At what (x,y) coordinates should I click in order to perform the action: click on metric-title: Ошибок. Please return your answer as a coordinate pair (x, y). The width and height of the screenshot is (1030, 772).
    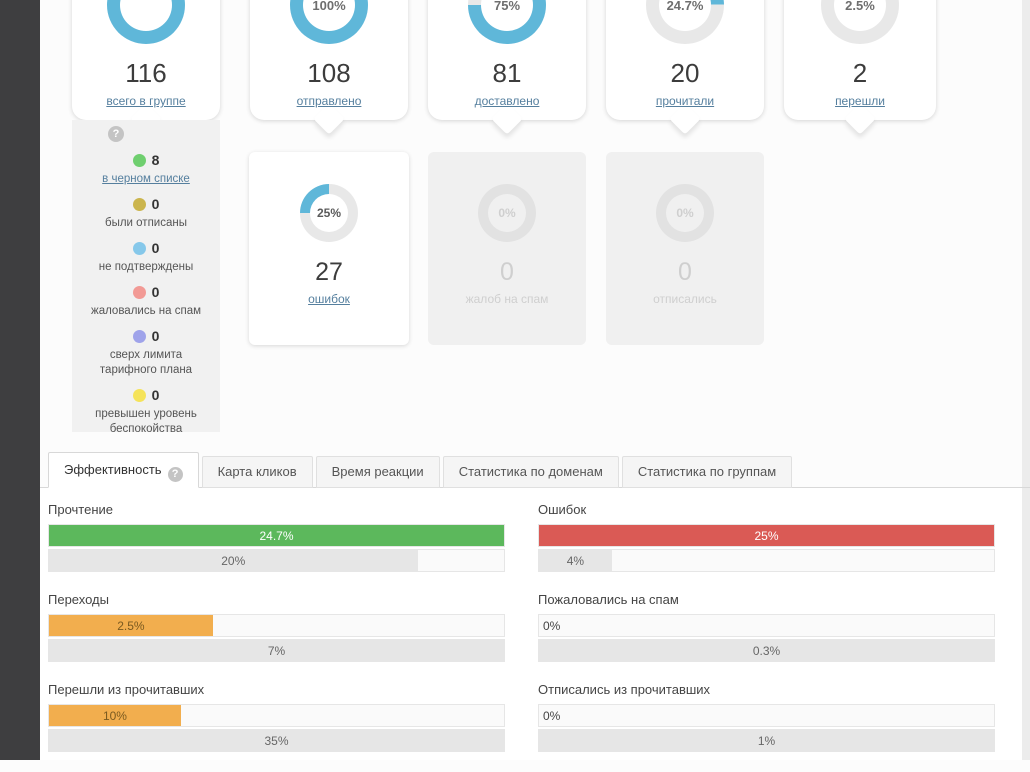
    Looking at the image, I should click on (562, 509).